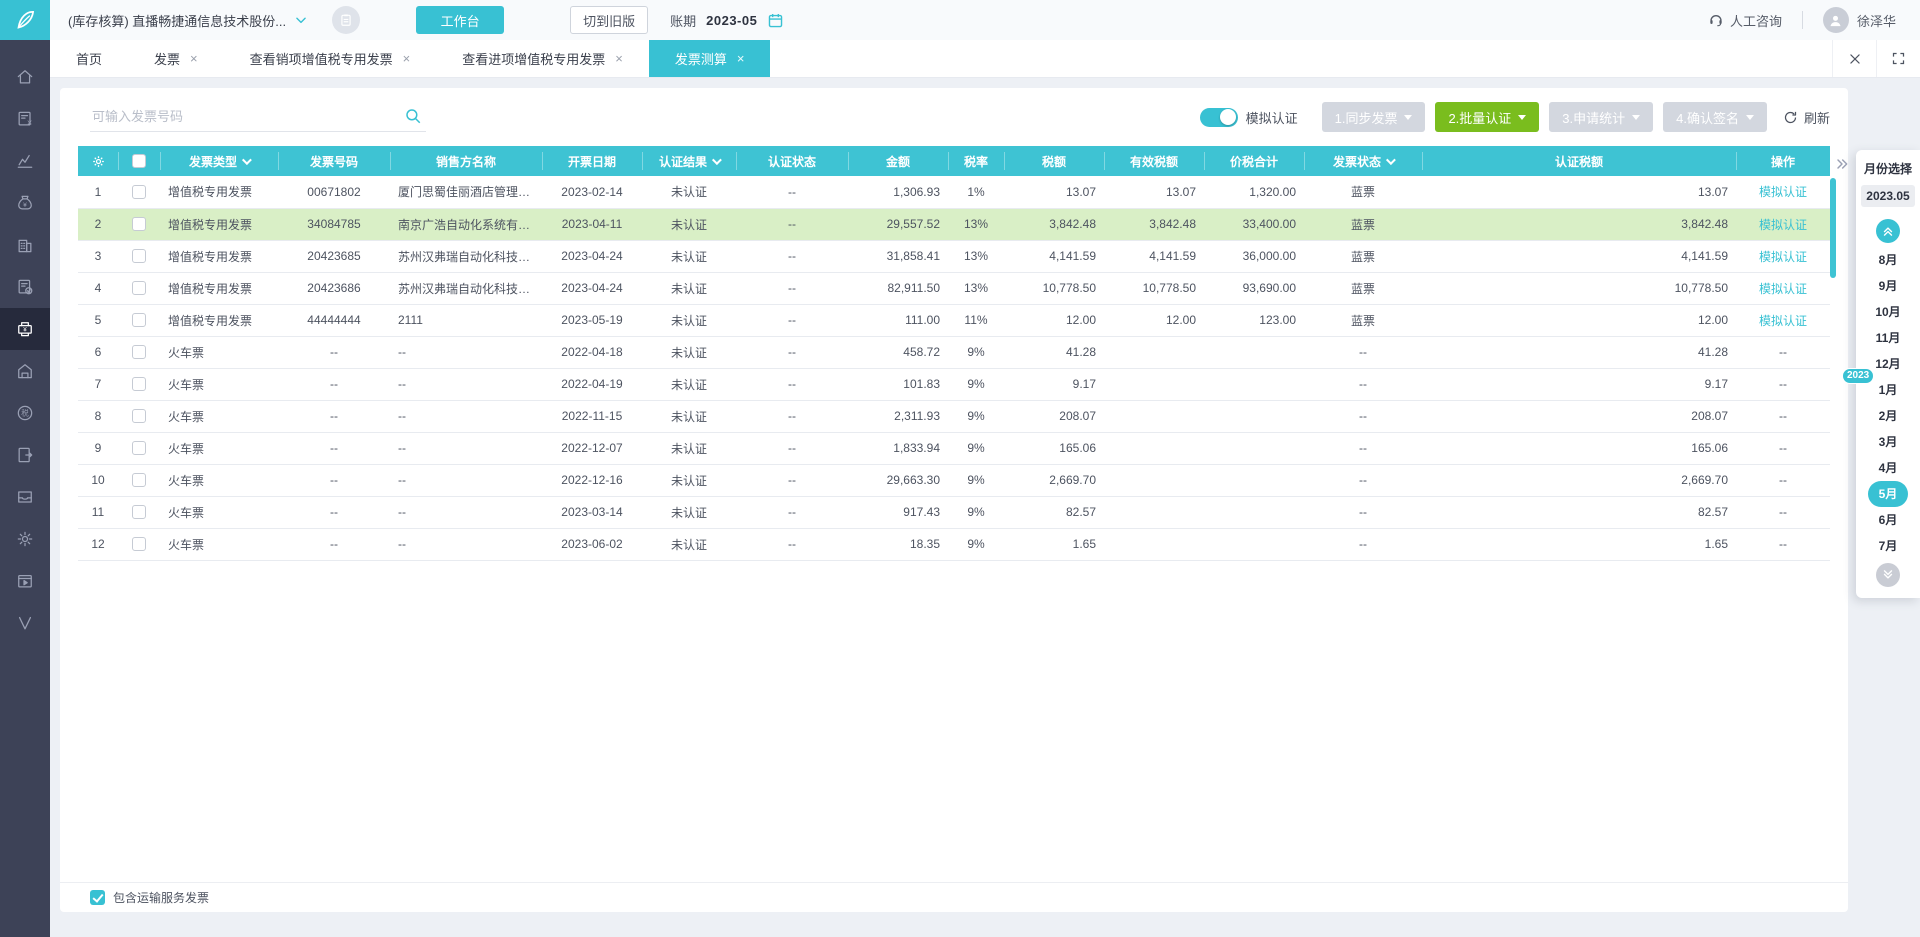 The width and height of the screenshot is (1920, 937). What do you see at coordinates (1715, 117) in the screenshot?
I see `step-button-4: 4.确认签名` at bounding box center [1715, 117].